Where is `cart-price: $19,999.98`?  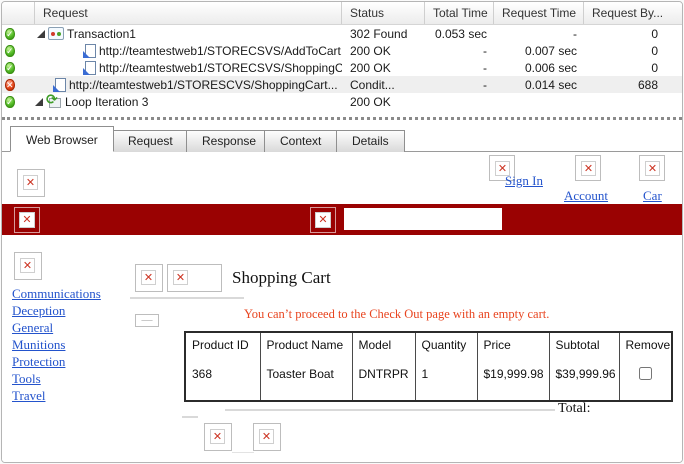
cart-price: $19,999.98 is located at coordinates (513, 379).